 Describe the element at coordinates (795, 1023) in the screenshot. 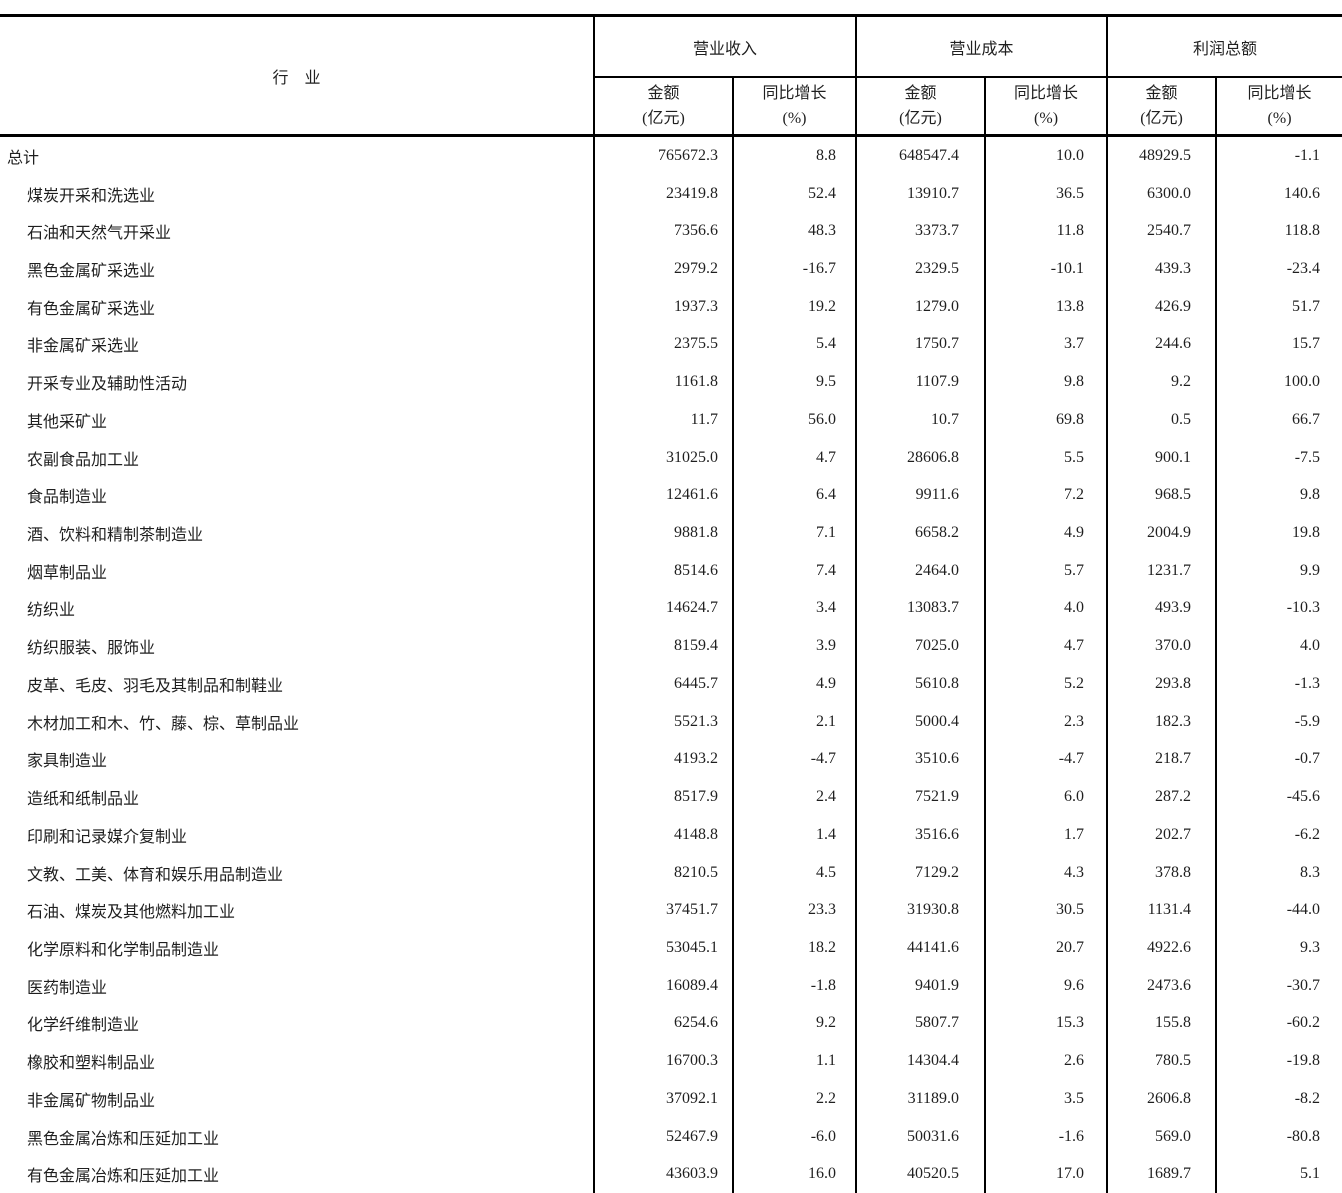

I see `revenue-growth-cell: 9.2` at that location.